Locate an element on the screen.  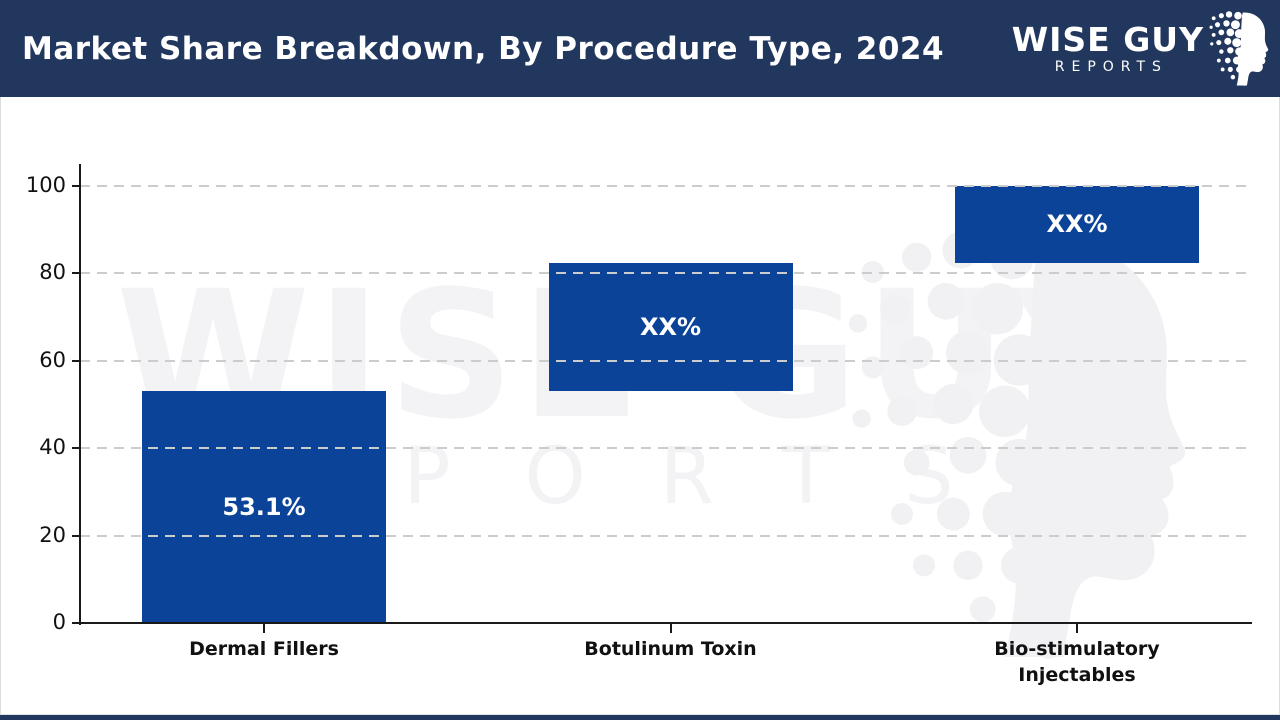
y-axis is located at coordinates (80, 394).